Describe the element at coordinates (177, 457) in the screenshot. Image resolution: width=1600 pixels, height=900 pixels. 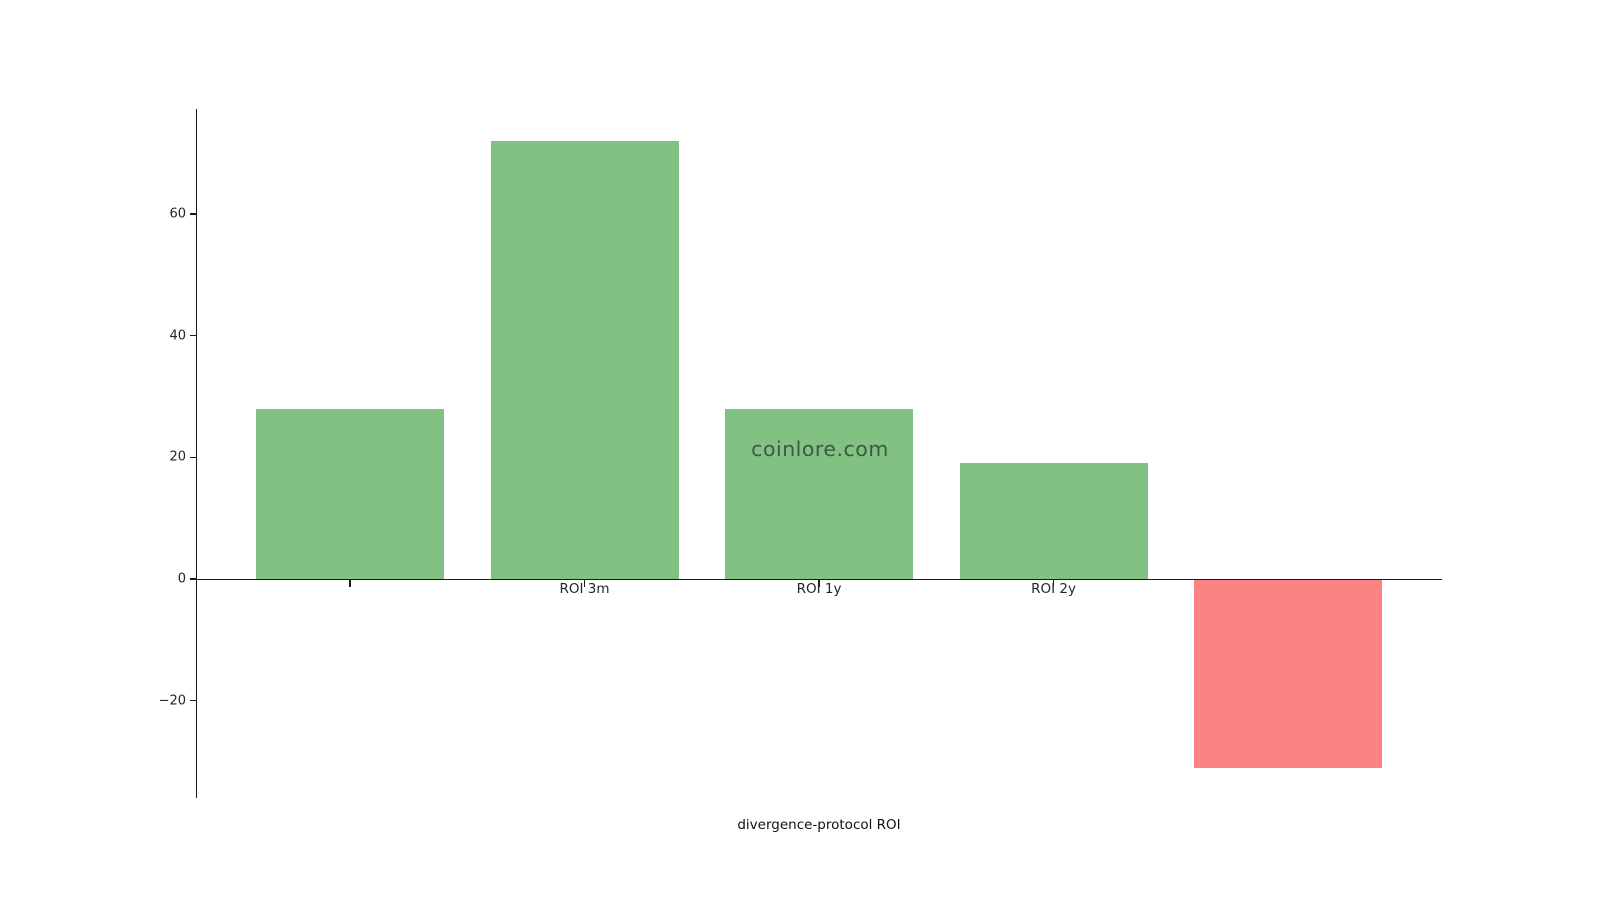
I see `y-axis-tick-label: 20` at that location.